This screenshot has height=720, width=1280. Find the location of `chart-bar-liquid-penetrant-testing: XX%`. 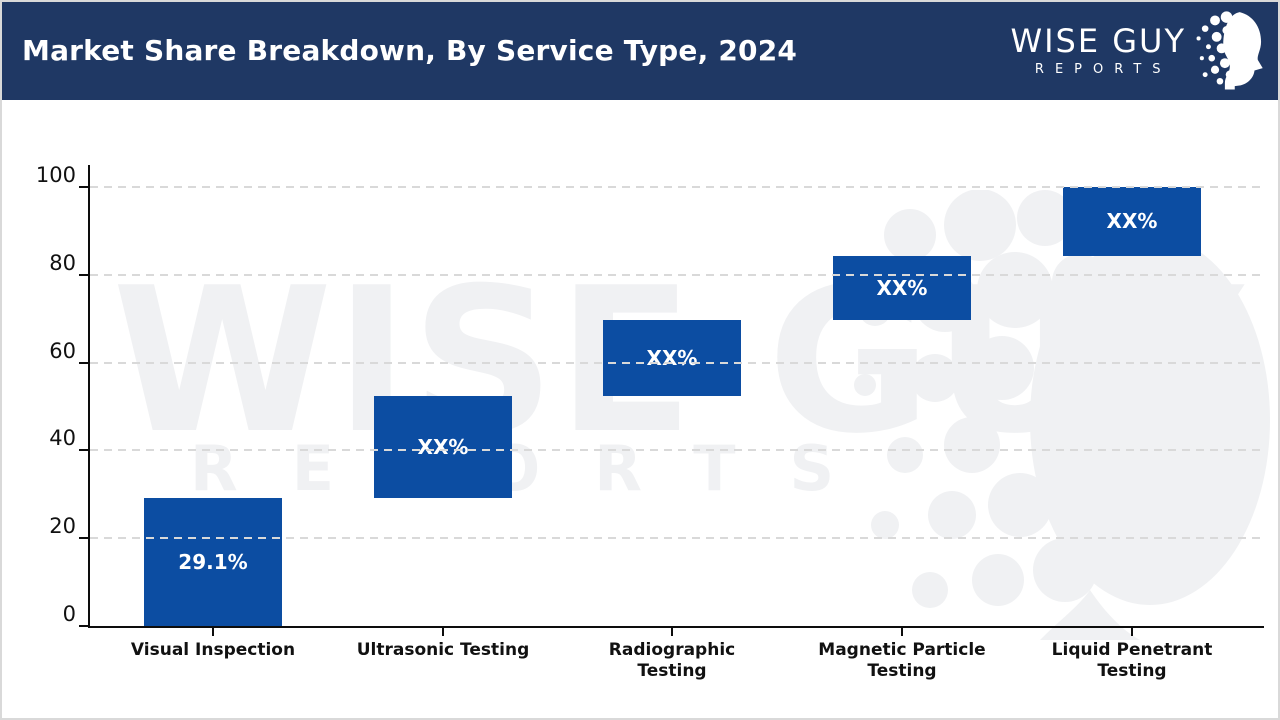

chart-bar-liquid-penetrant-testing: XX% is located at coordinates (1132, 221).